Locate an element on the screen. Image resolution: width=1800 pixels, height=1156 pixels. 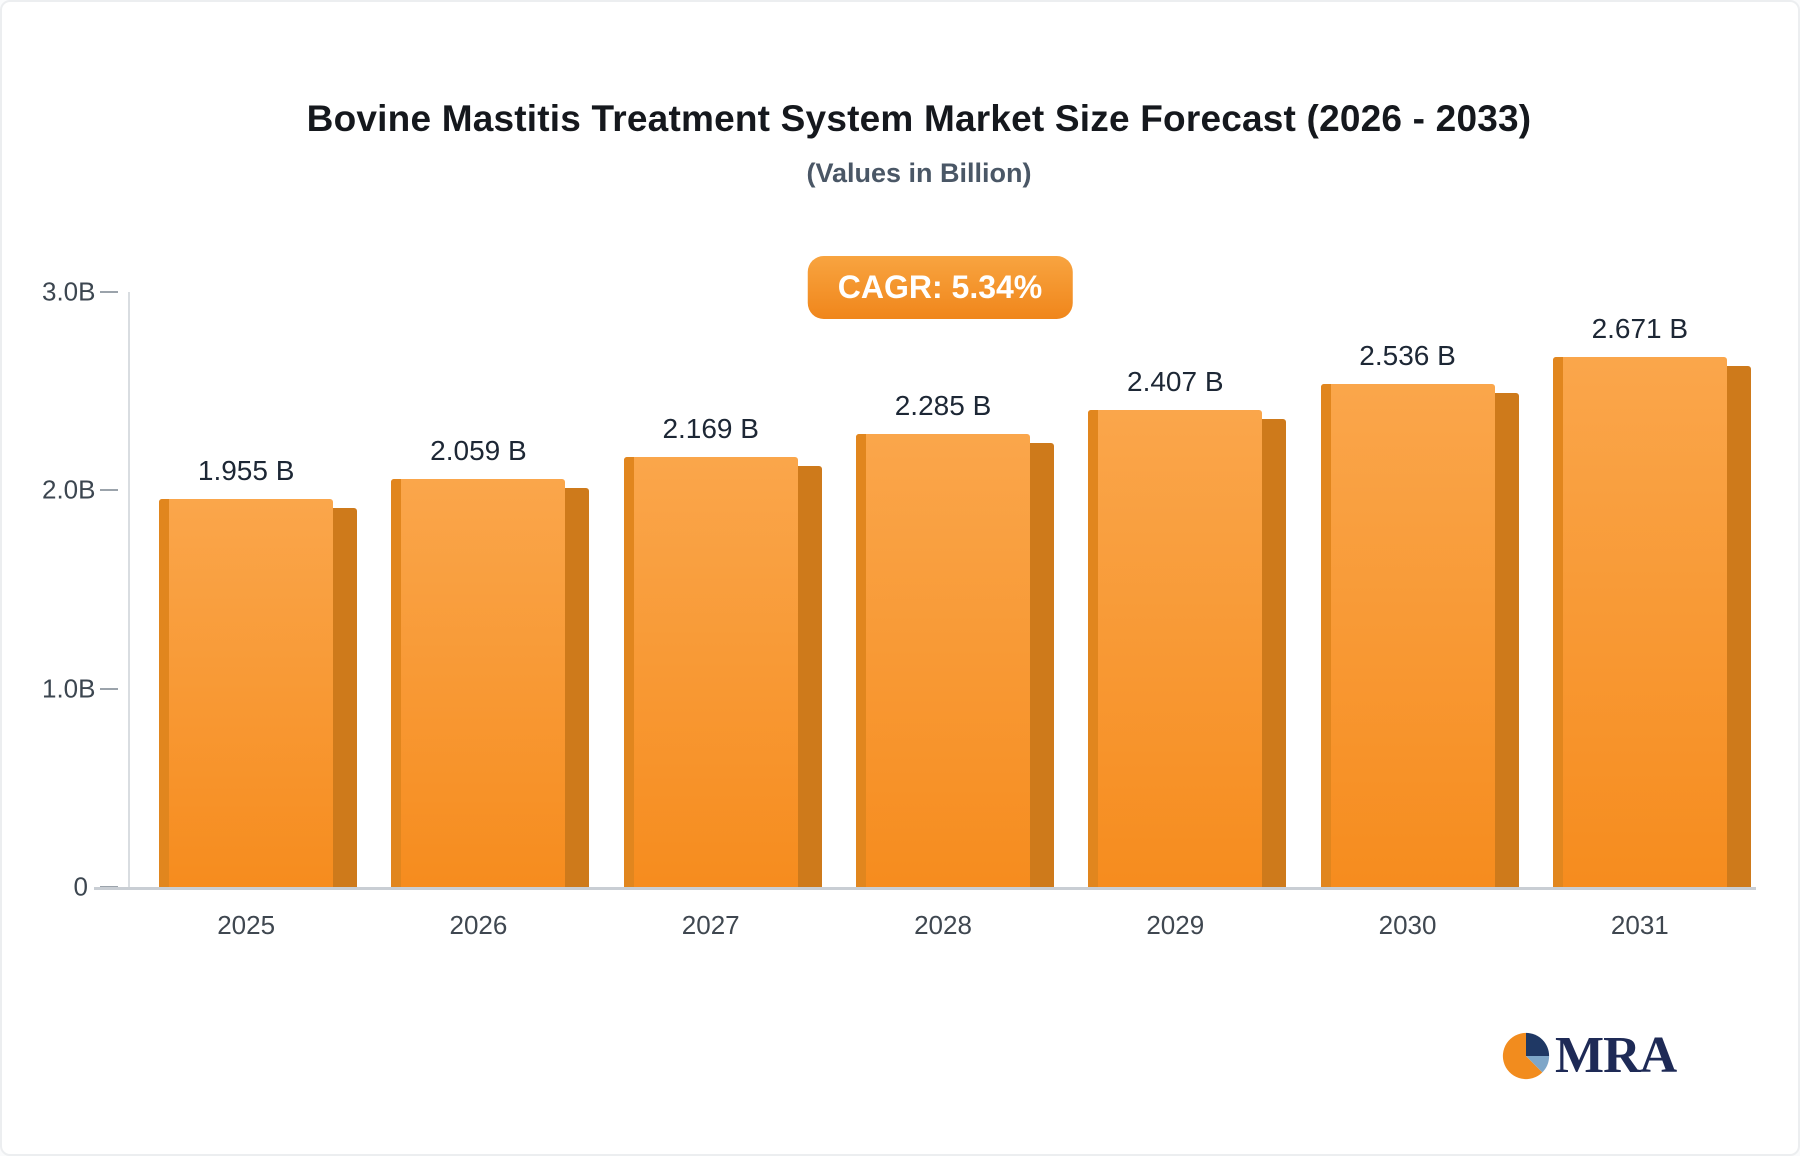
bar-group: 2.407 B 2029 is located at coordinates (1175, 616).